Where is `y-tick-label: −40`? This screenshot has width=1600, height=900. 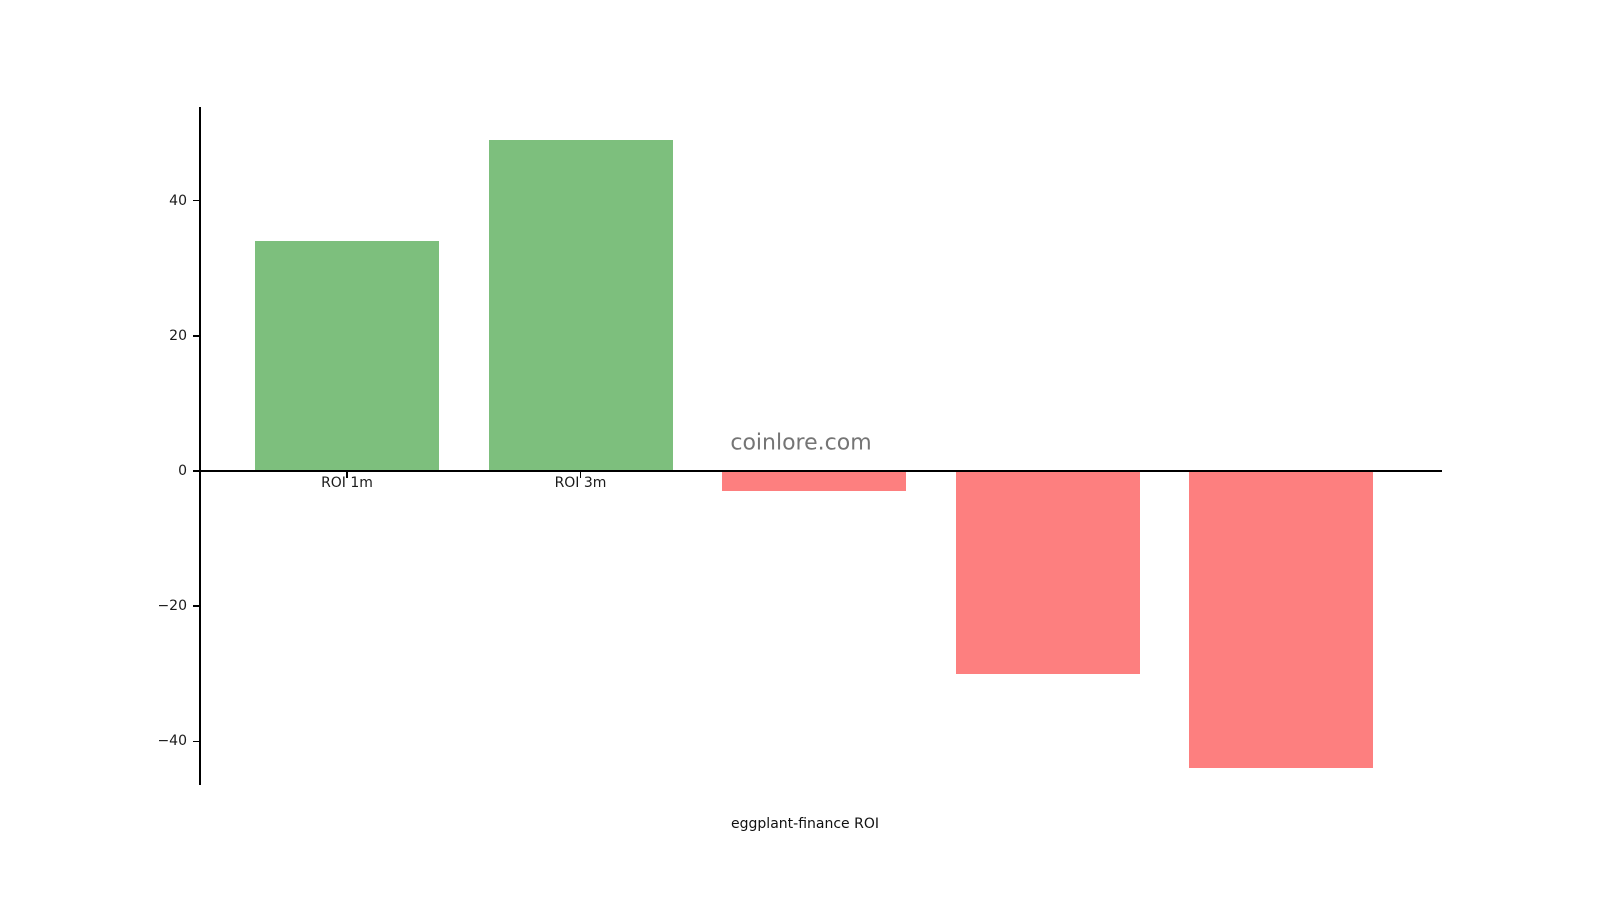 y-tick-label: −40 is located at coordinates (172, 741).